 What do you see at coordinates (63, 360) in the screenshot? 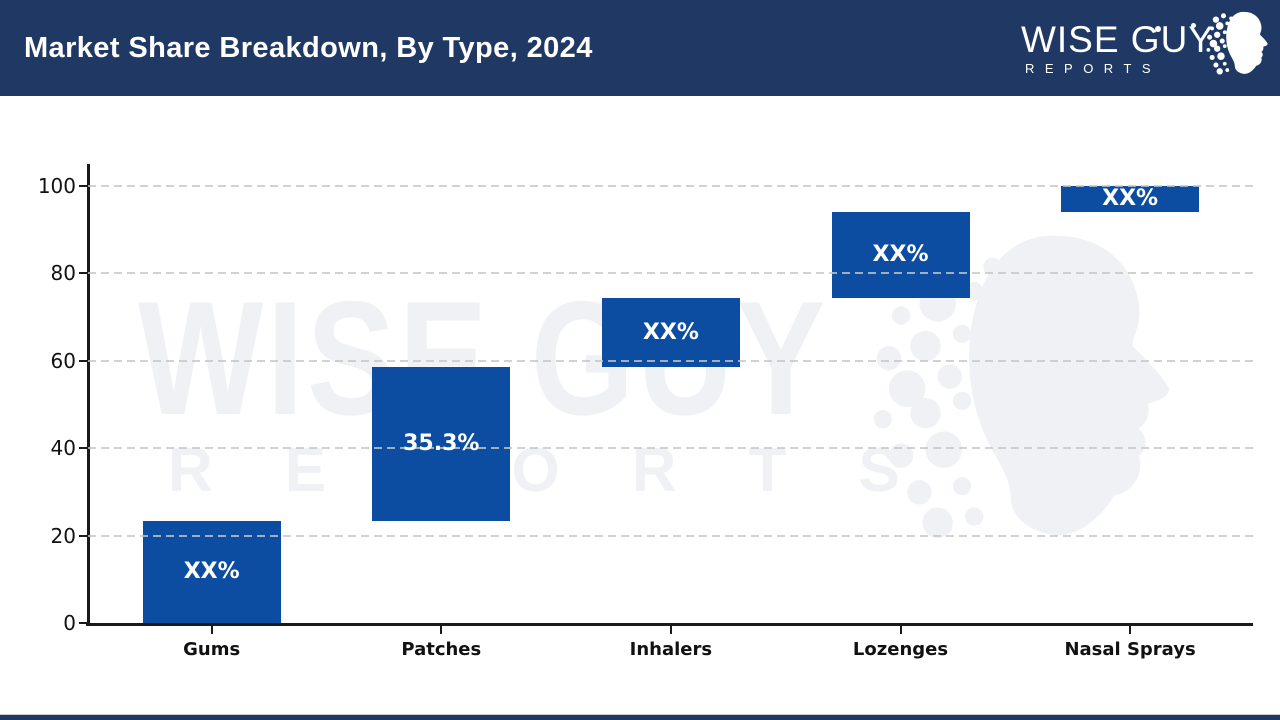
I see `y-tick-label: 60` at bounding box center [63, 360].